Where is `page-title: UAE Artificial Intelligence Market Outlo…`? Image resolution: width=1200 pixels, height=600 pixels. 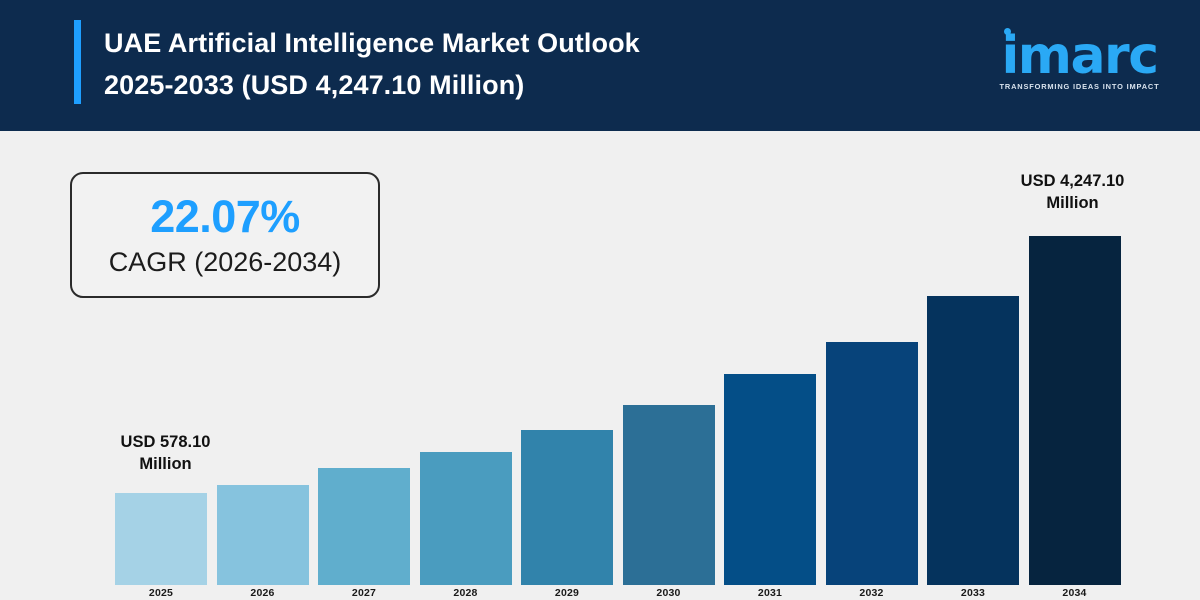 page-title: UAE Artificial Intelligence Market Outlo… is located at coordinates (504, 64).